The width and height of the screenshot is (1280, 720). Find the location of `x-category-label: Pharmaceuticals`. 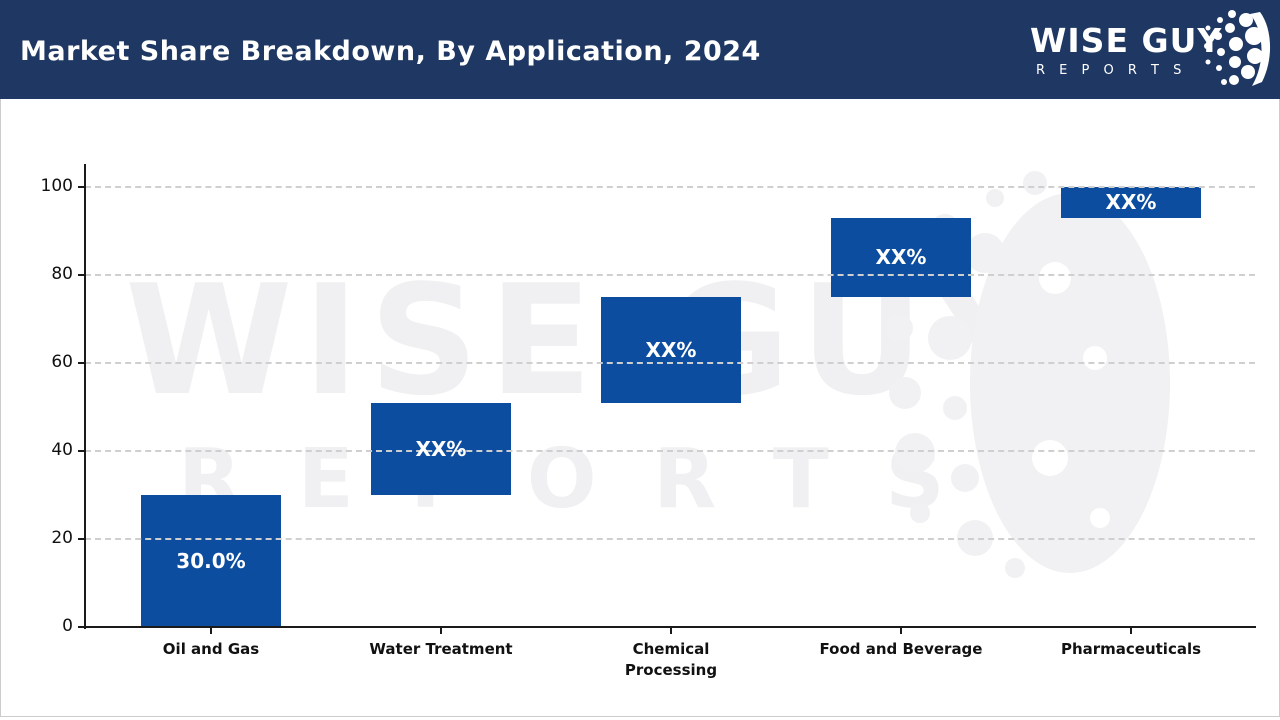

x-category-label: Pharmaceuticals is located at coordinates (1131, 649).